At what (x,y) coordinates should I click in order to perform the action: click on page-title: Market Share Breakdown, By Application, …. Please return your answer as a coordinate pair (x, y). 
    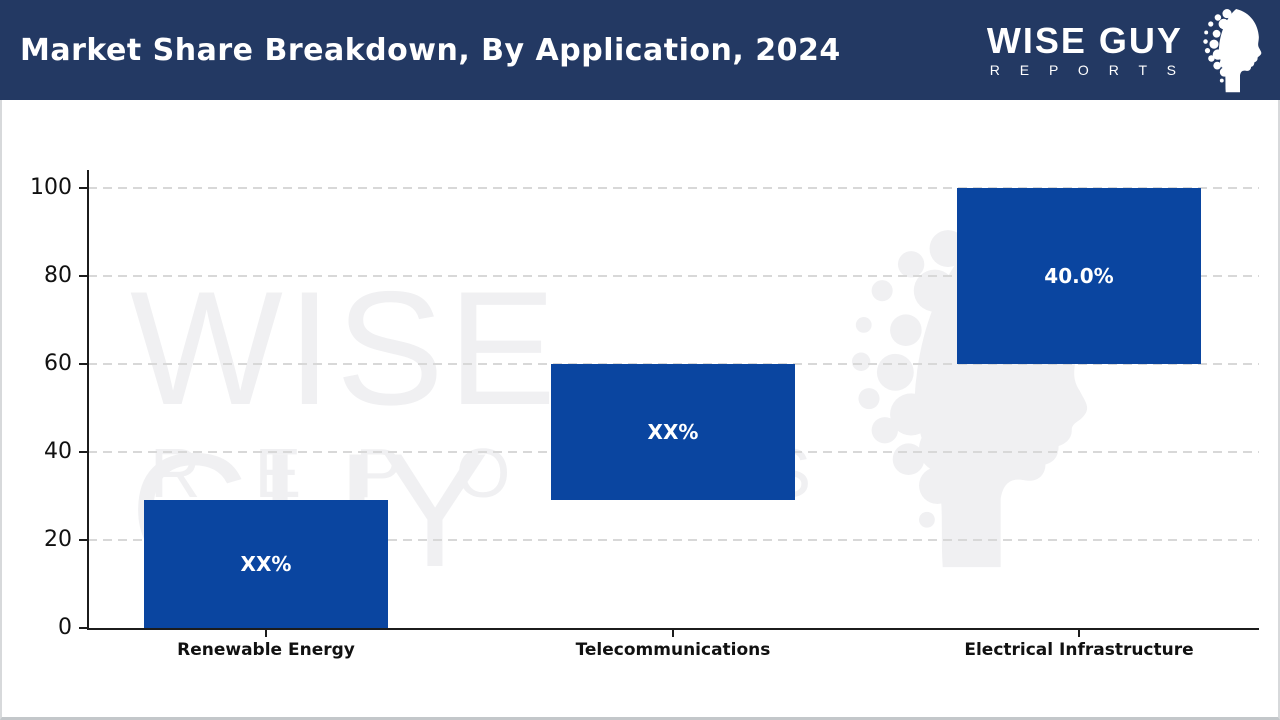
    Looking at the image, I should click on (430, 50).